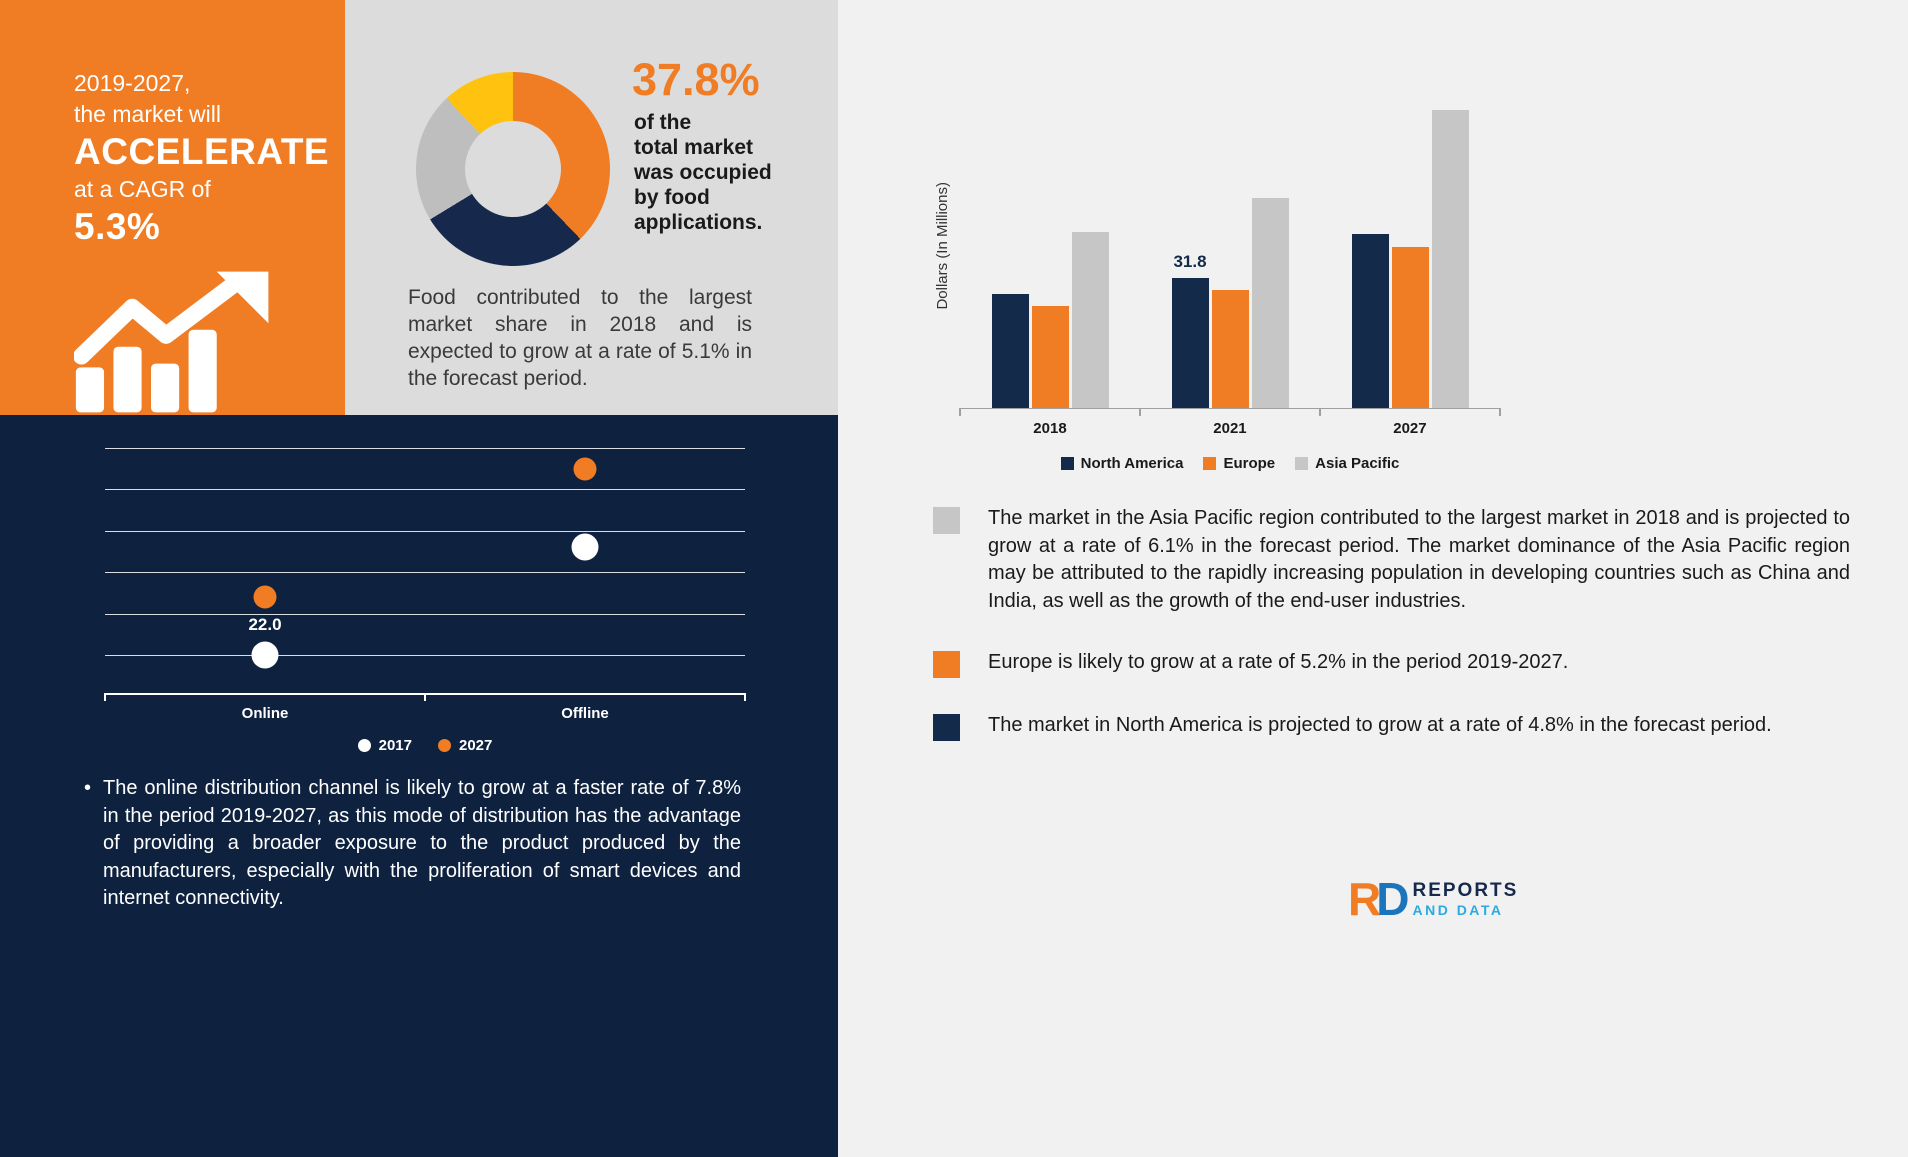  I want to click on legend-item-2027: 2027, so click(465, 745).